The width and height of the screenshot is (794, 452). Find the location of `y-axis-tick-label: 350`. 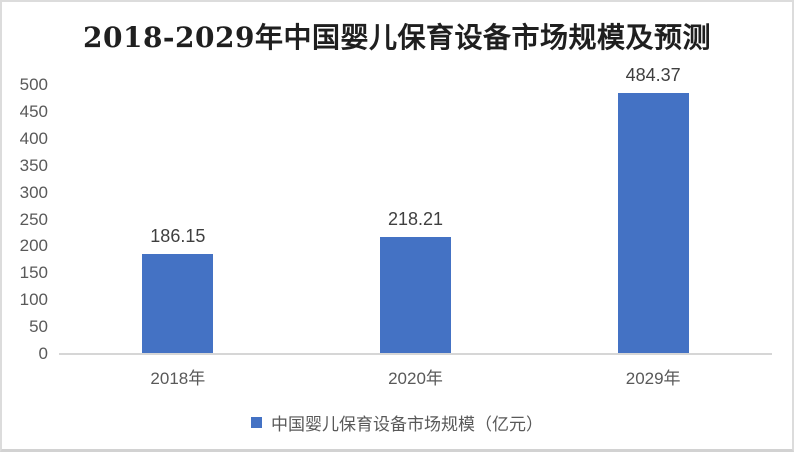

y-axis-tick-label: 350 is located at coordinates (33, 165).